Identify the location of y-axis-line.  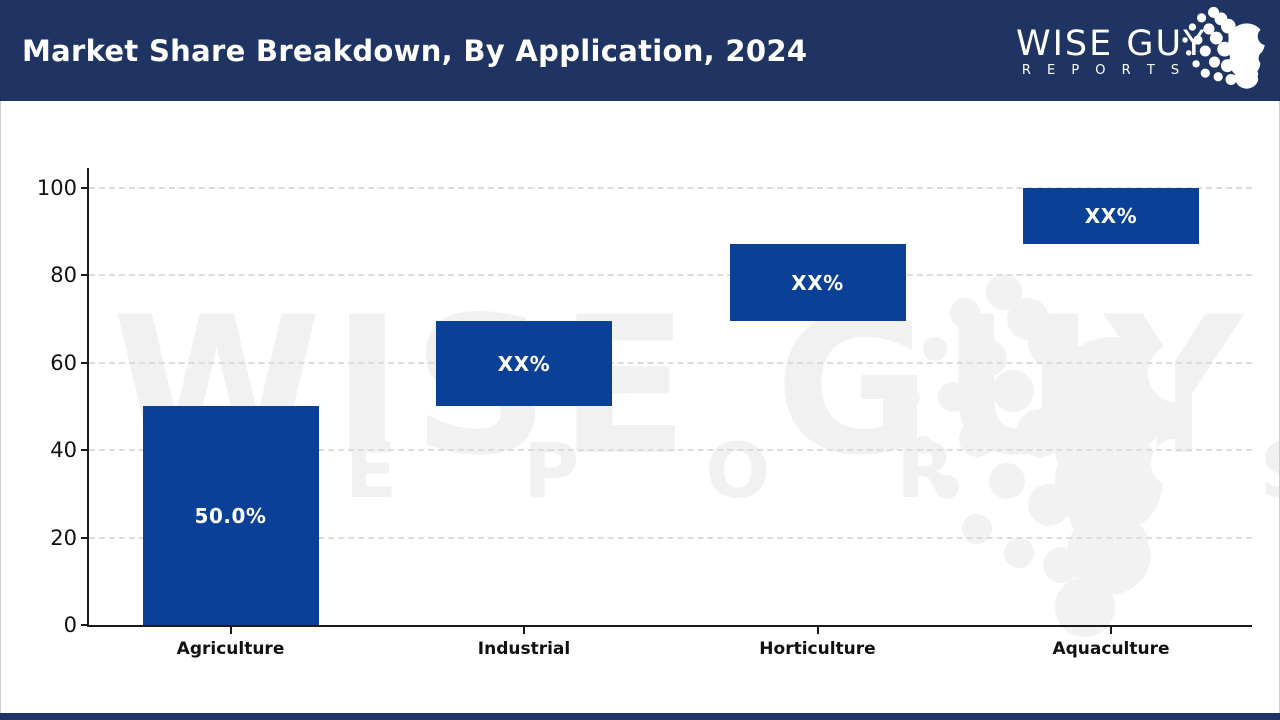
(88, 397).